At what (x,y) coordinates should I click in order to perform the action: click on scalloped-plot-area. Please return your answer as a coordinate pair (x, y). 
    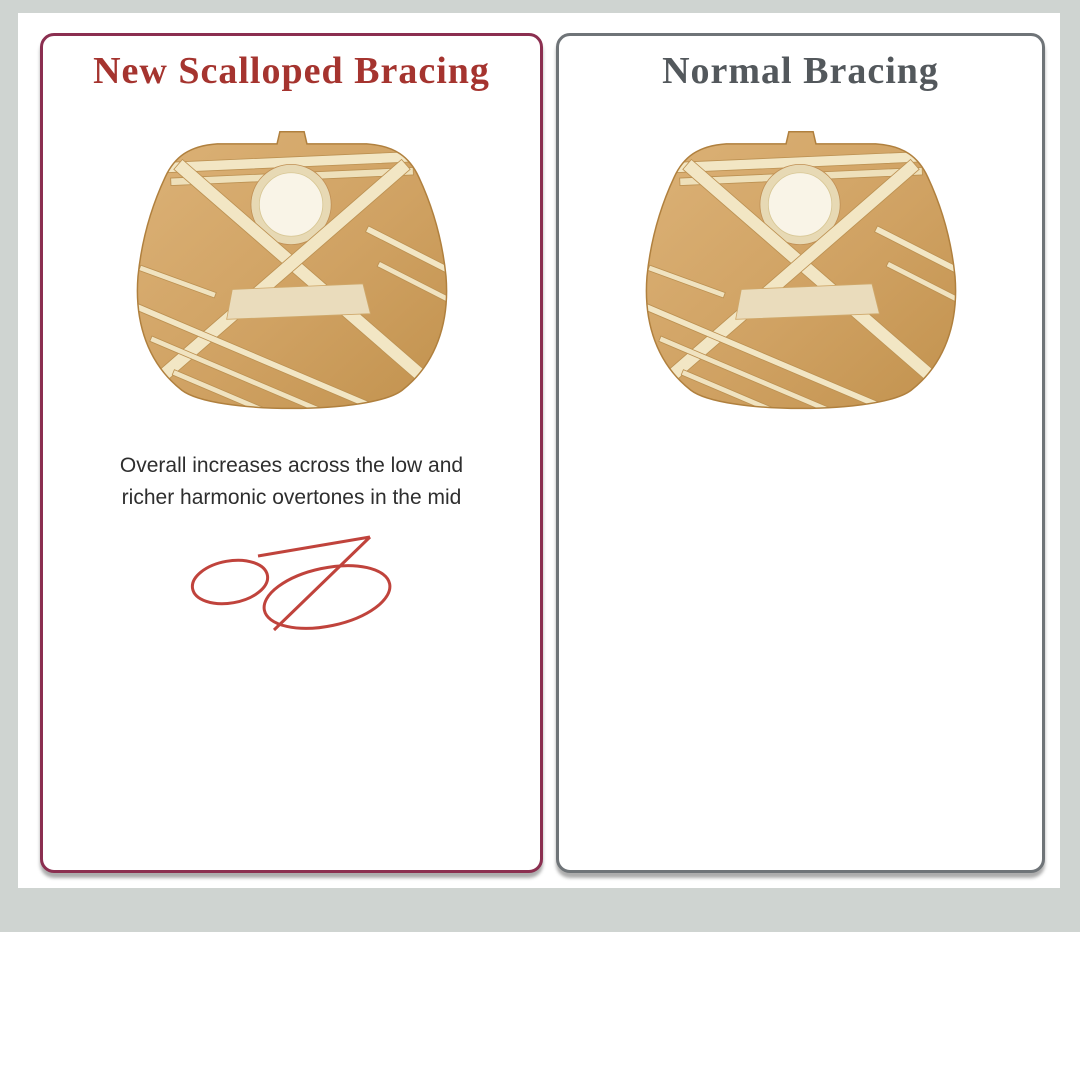
    Looking at the image, I should click on (296, 706).